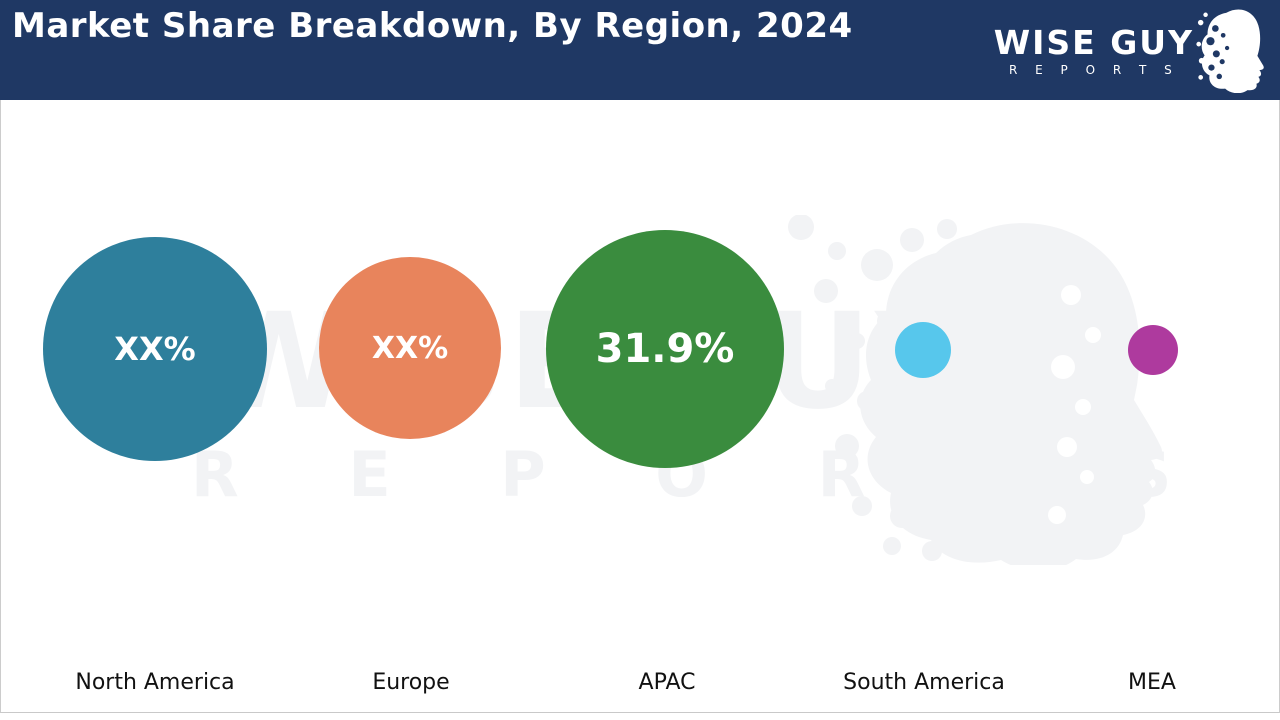 This screenshot has height=720, width=1280. I want to click on logo-text: WISE GUY R E P O R T S, so click(1093, 50).